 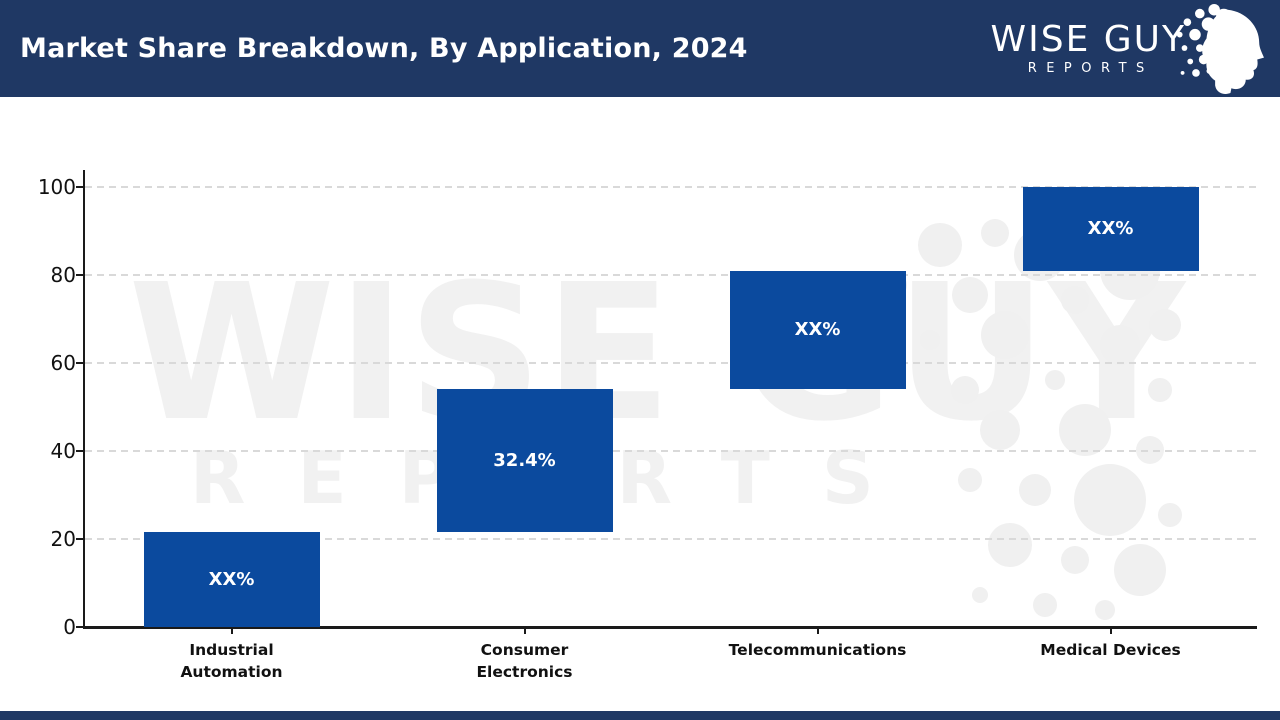 I want to click on bar-value-label: 32.4%, so click(x=524, y=461).